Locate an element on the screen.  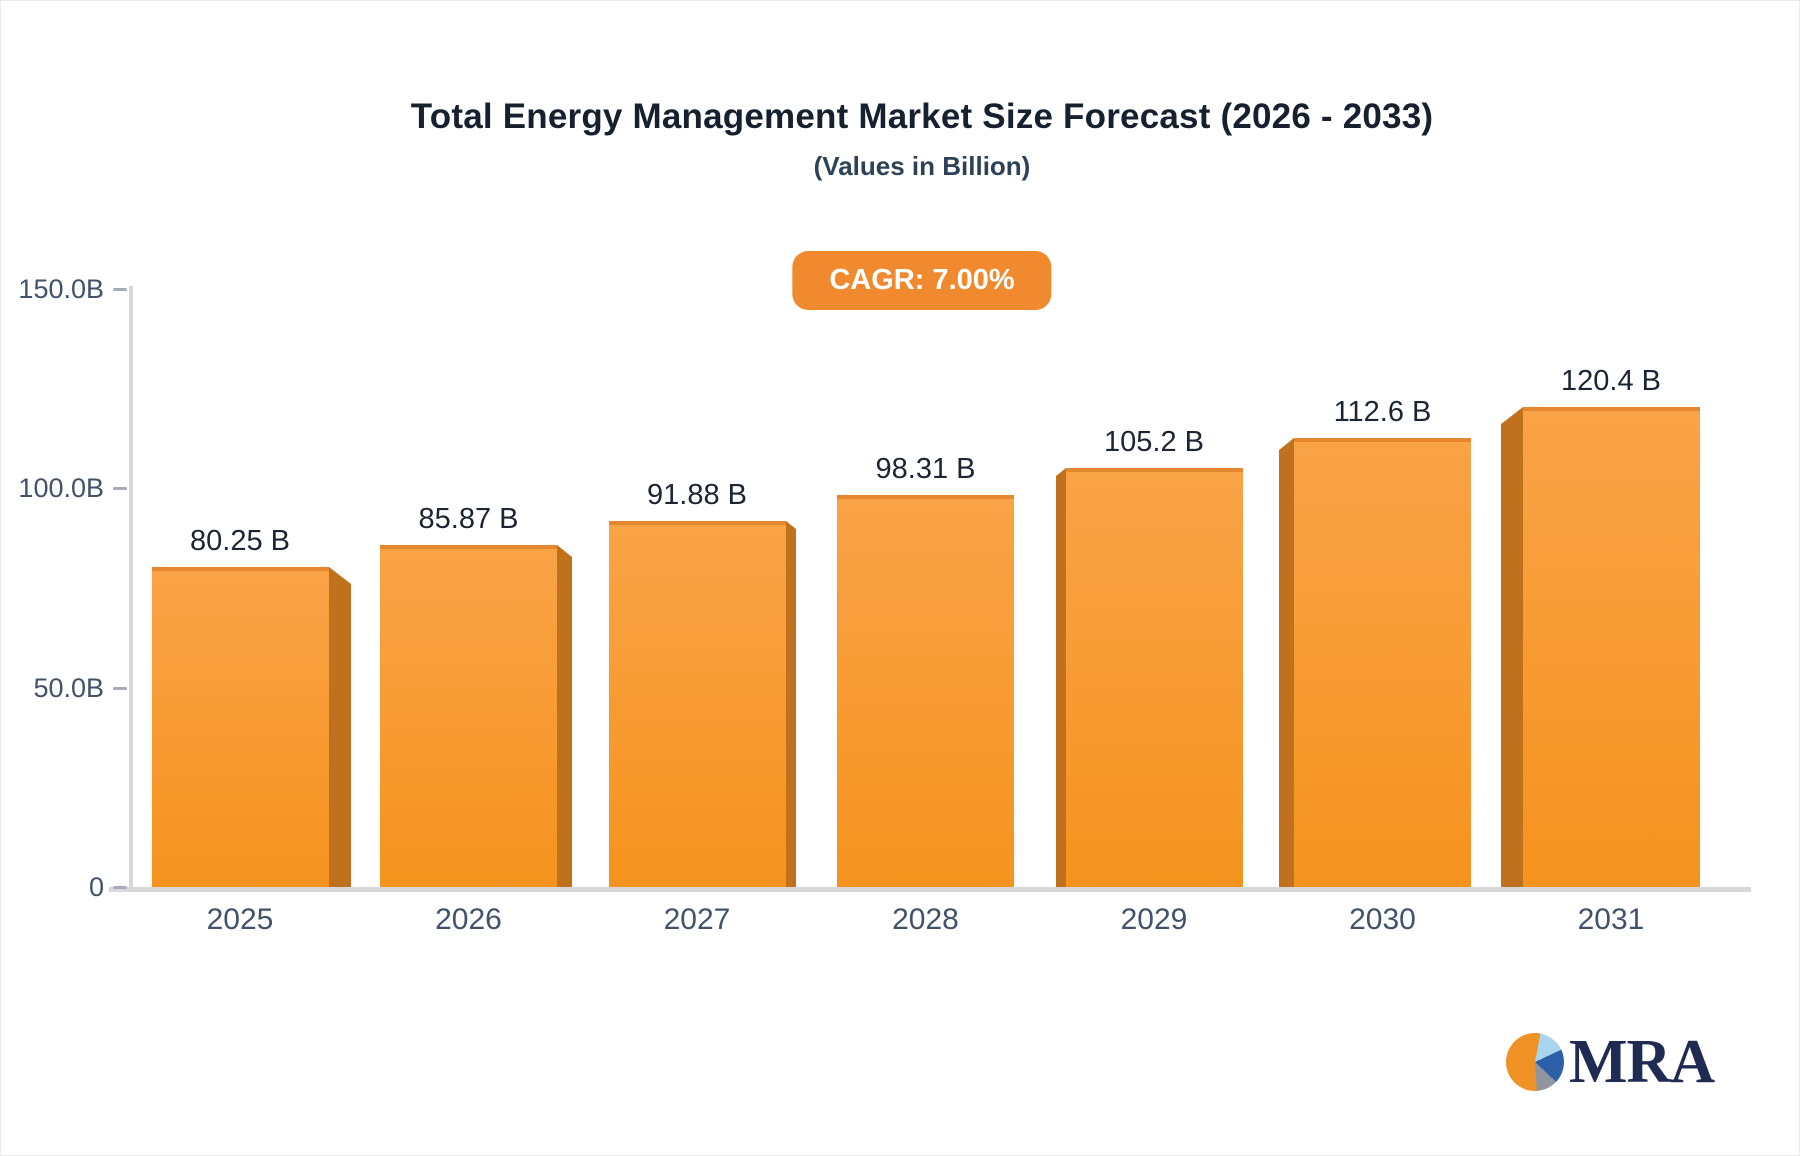
x-axis-baseline is located at coordinates (930, 889).